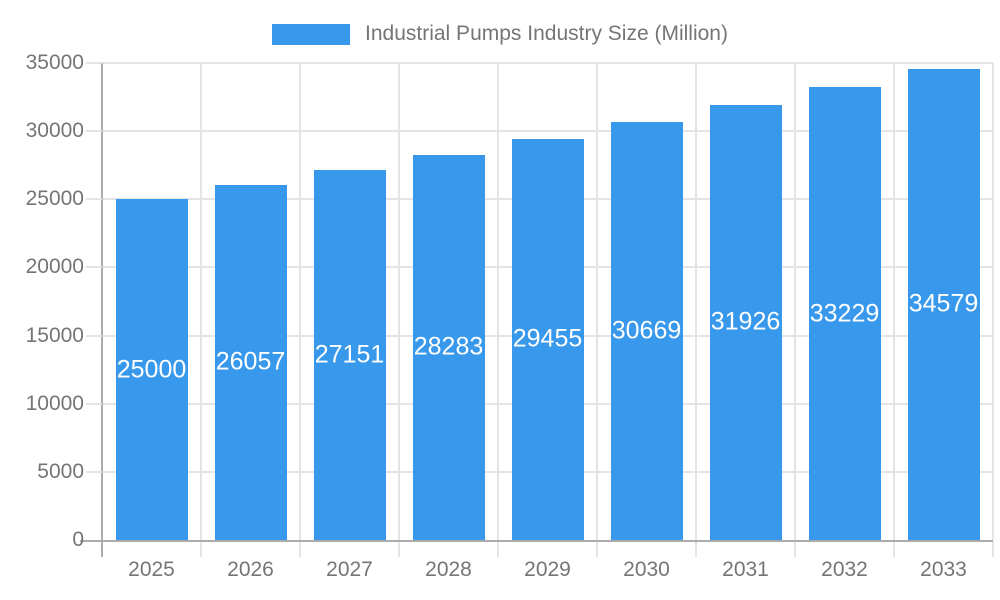 The width and height of the screenshot is (1000, 600). What do you see at coordinates (102, 310) in the screenshot?
I see `y-axis-line` at bounding box center [102, 310].